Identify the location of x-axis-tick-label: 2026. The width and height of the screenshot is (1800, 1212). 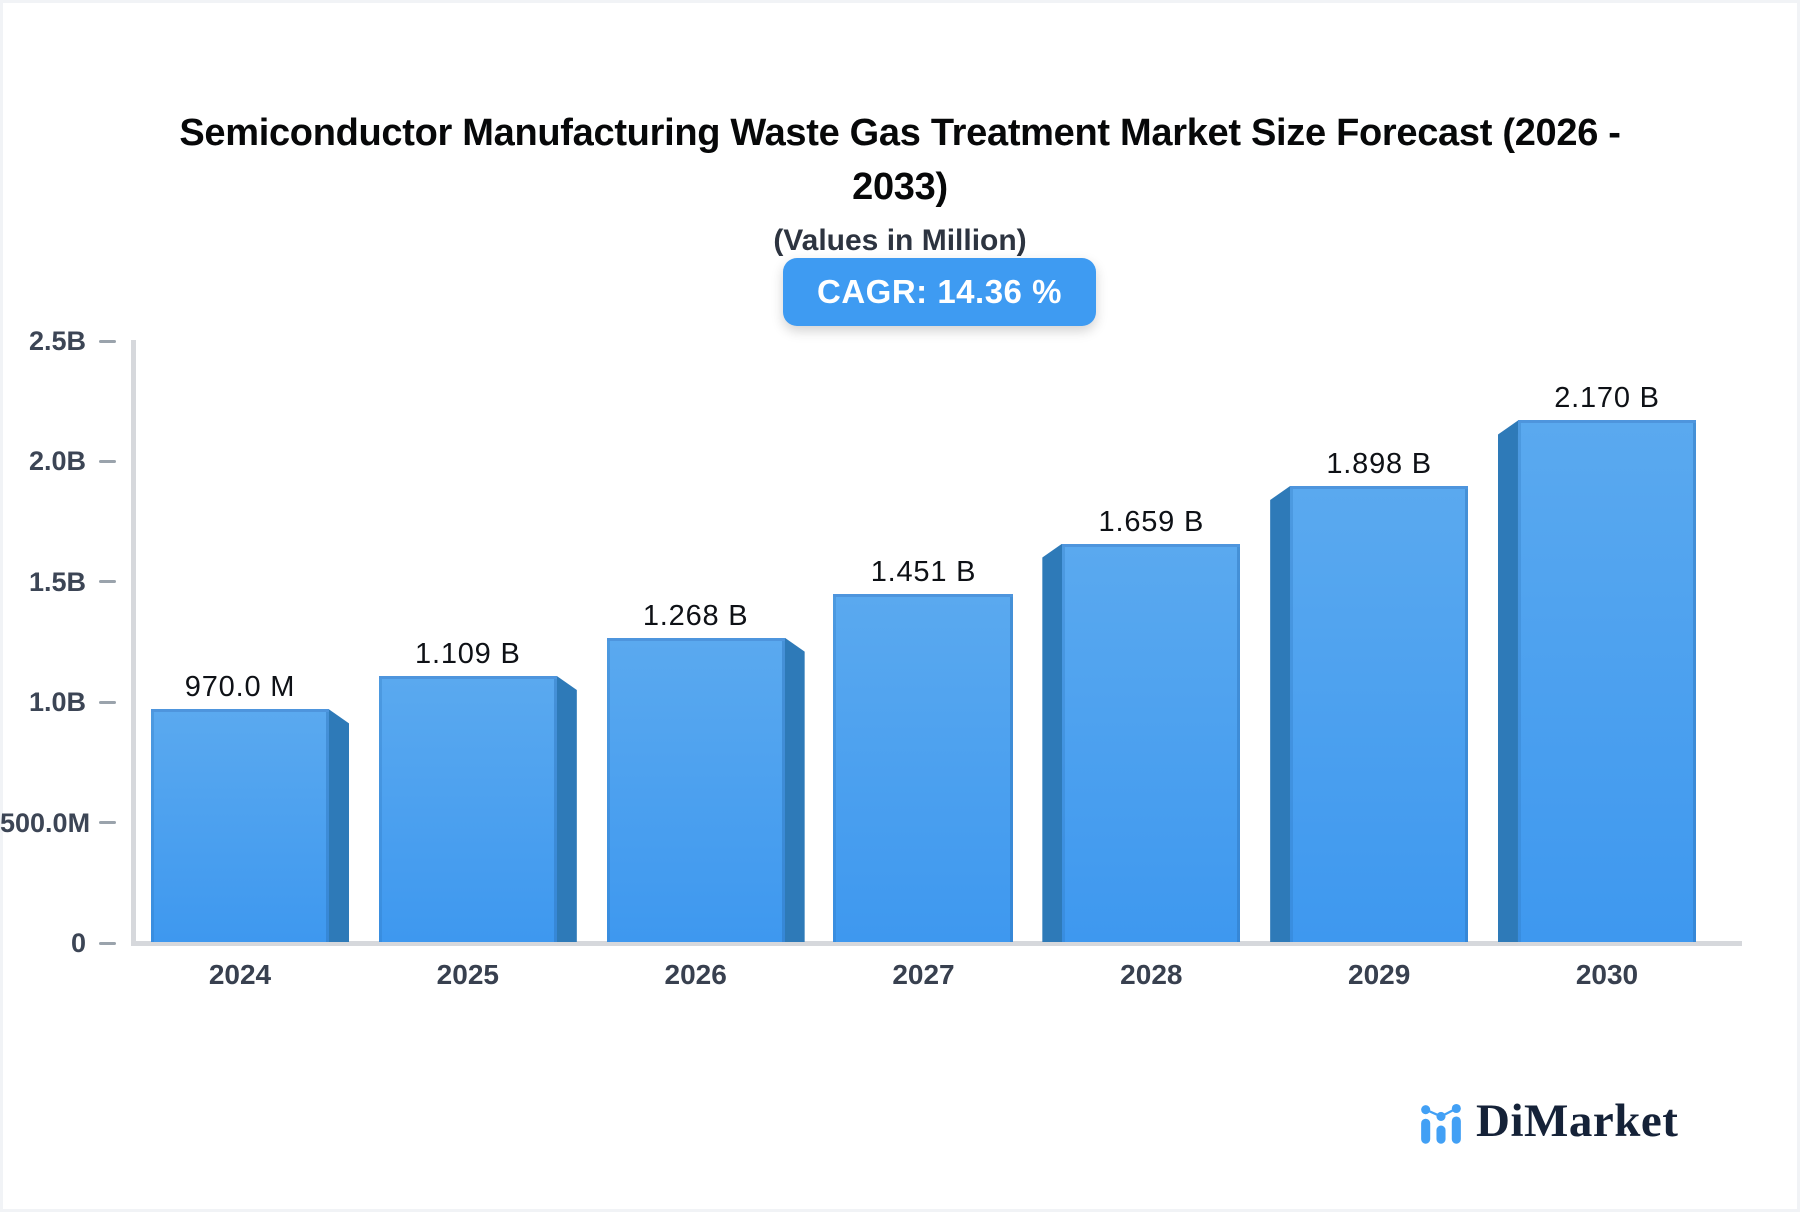
(695, 974).